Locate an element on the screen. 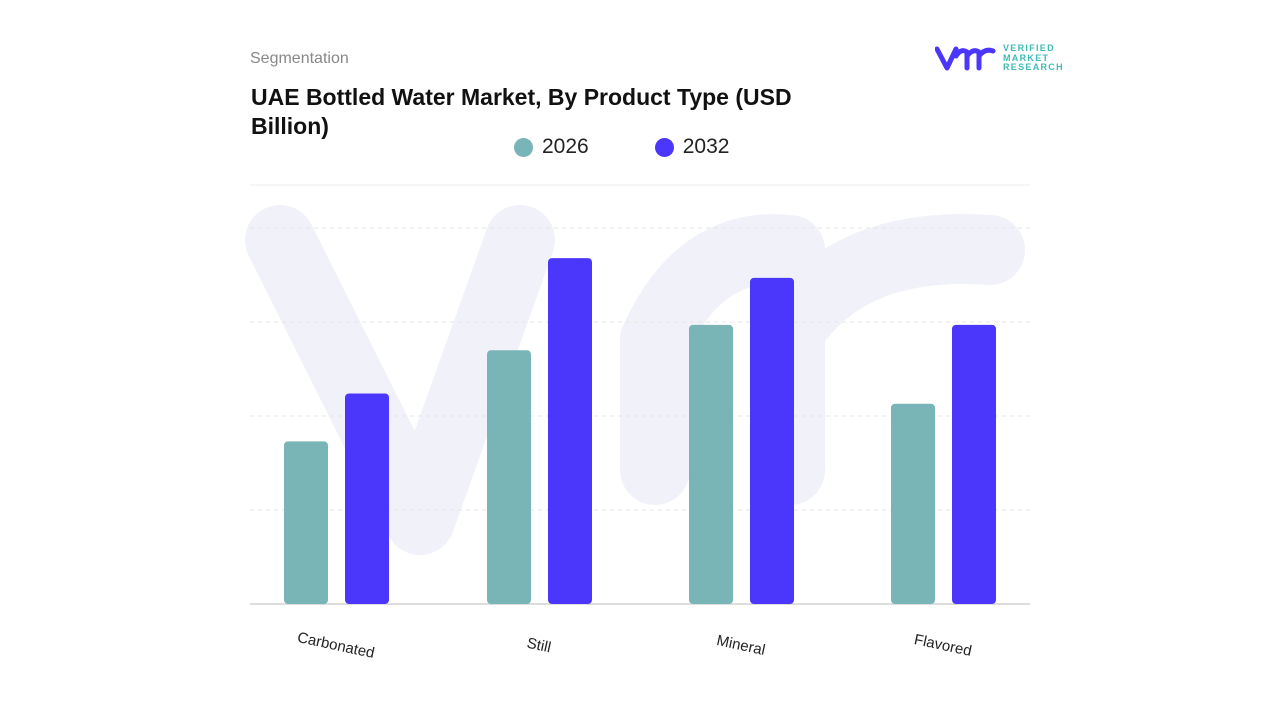 This screenshot has width=1280, height=720. logo-line-2: MARKET is located at coordinates (1026, 57).